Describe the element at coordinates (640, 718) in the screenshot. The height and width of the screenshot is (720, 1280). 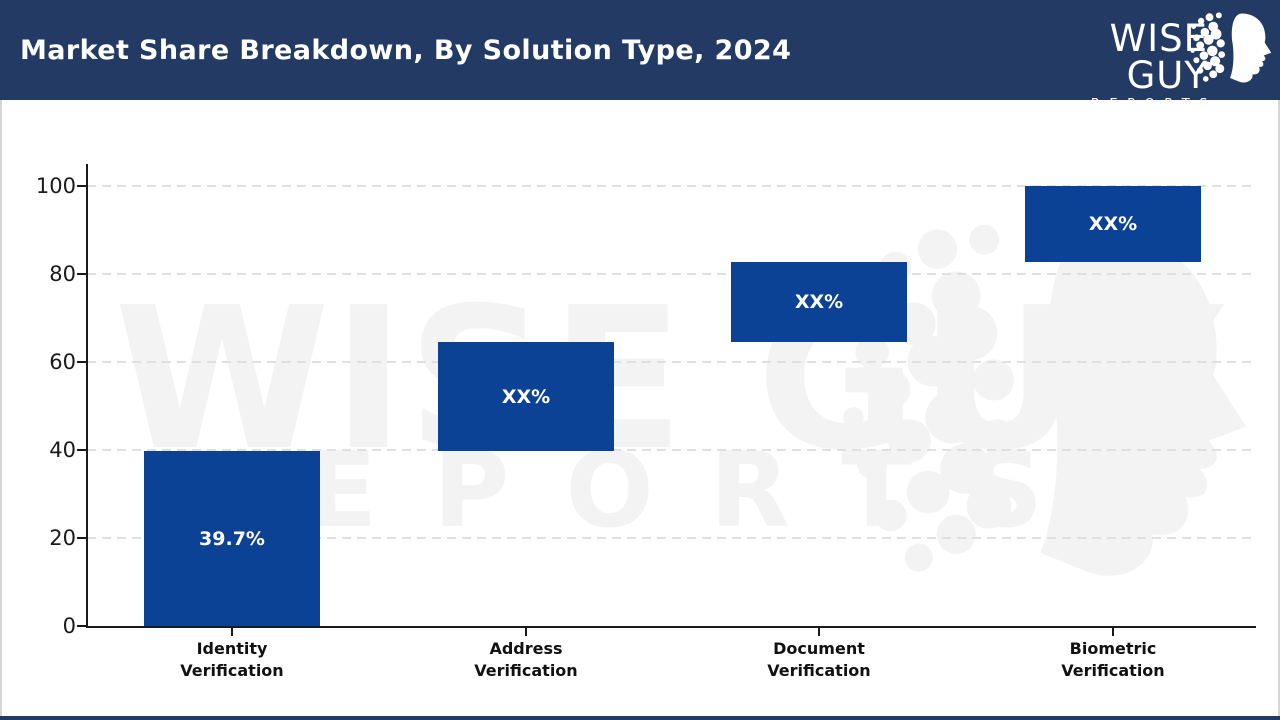
I see `footer-bar` at that location.